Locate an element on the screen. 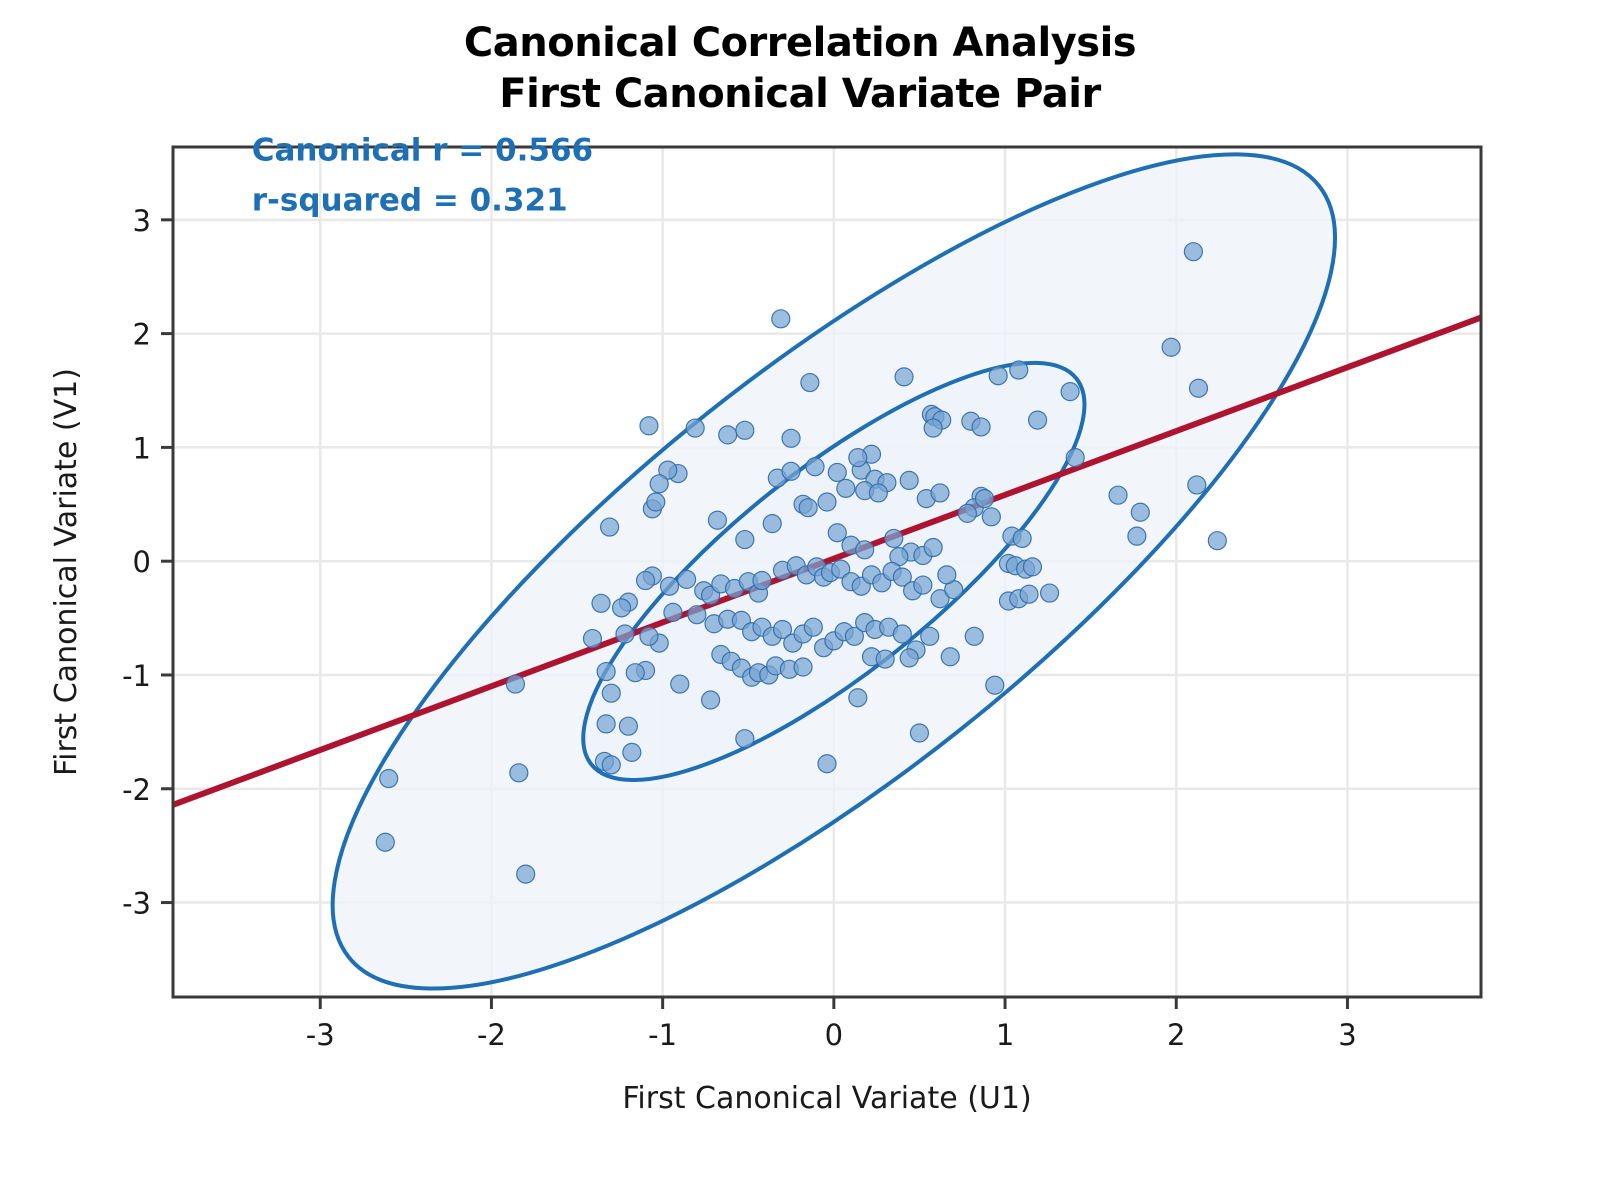 This screenshot has height=1200, width=1600. x-tick-label: 0 is located at coordinates (834, 1035).